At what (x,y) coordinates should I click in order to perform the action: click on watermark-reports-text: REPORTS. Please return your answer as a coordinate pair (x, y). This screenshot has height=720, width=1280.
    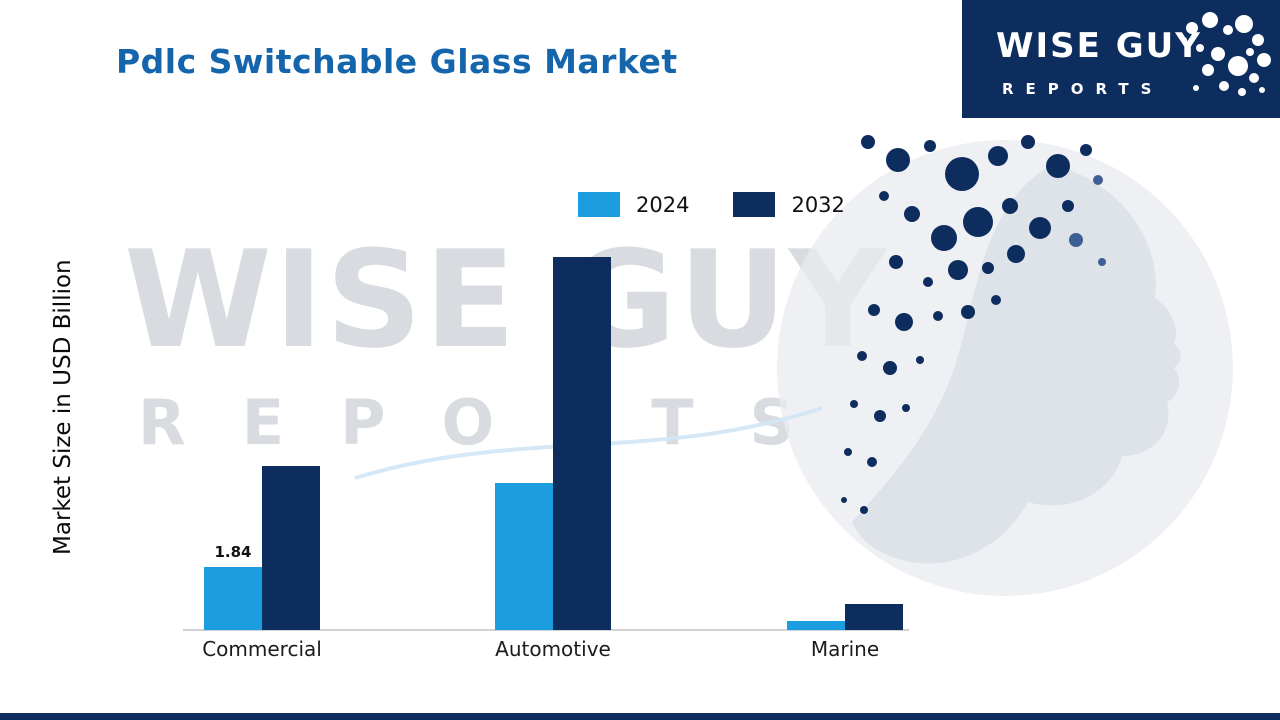
    Looking at the image, I should click on (494, 422).